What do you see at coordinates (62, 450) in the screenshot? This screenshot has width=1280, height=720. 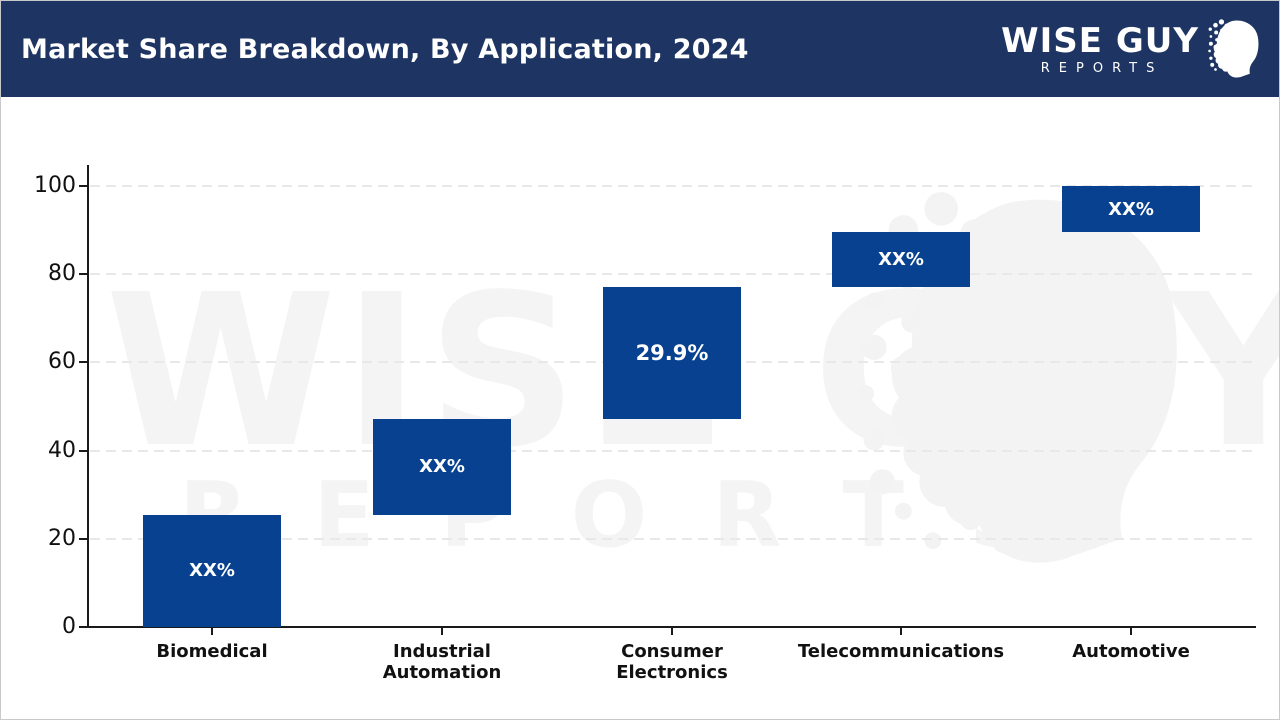 I see `y-tick-label-40: 40` at bounding box center [62, 450].